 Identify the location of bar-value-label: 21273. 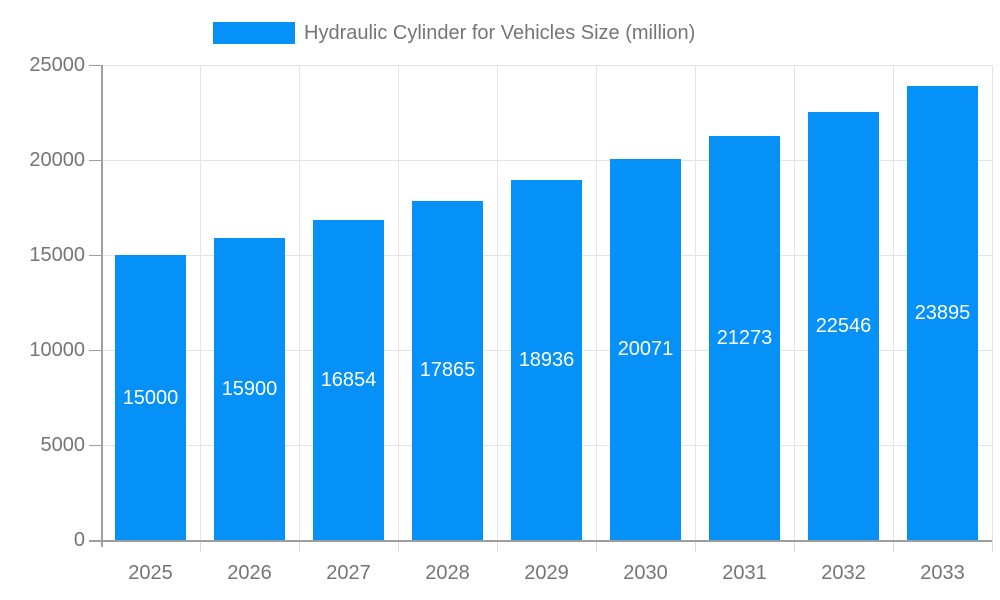
(744, 337).